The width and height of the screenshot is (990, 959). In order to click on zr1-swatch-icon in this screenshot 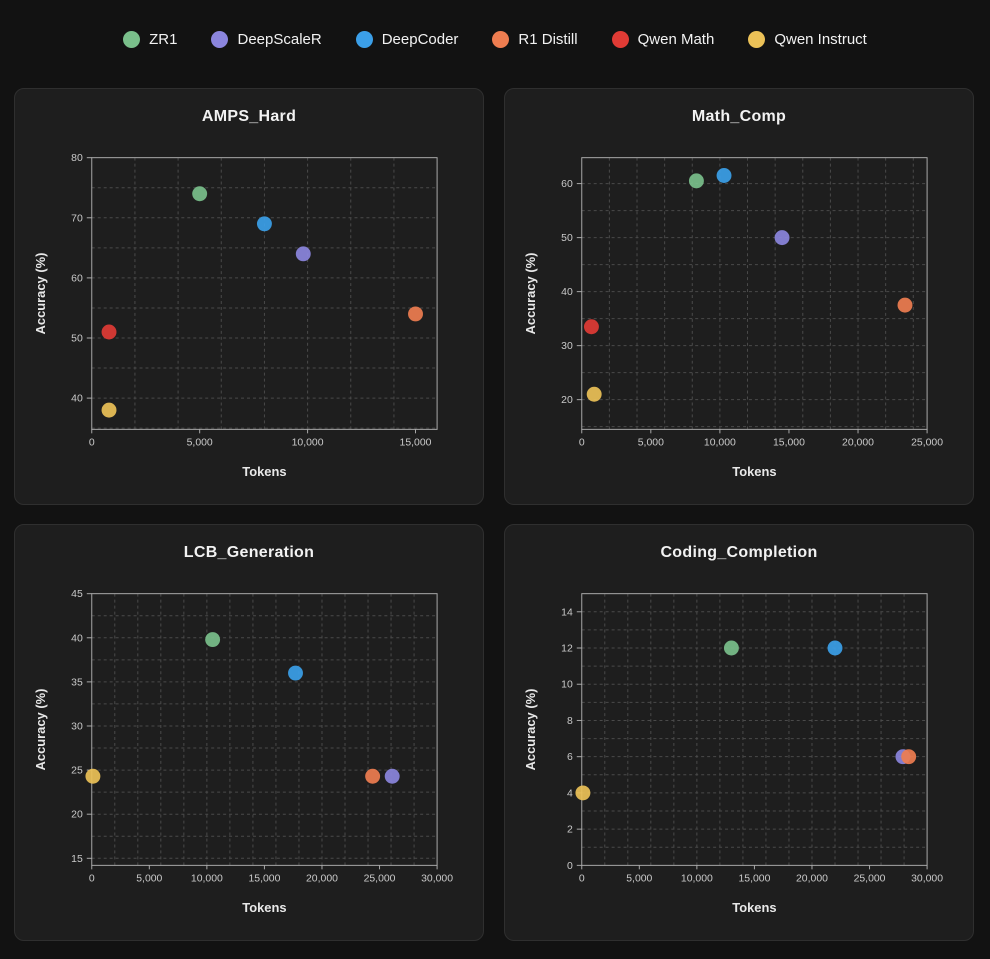, I will do `click(132, 39)`.